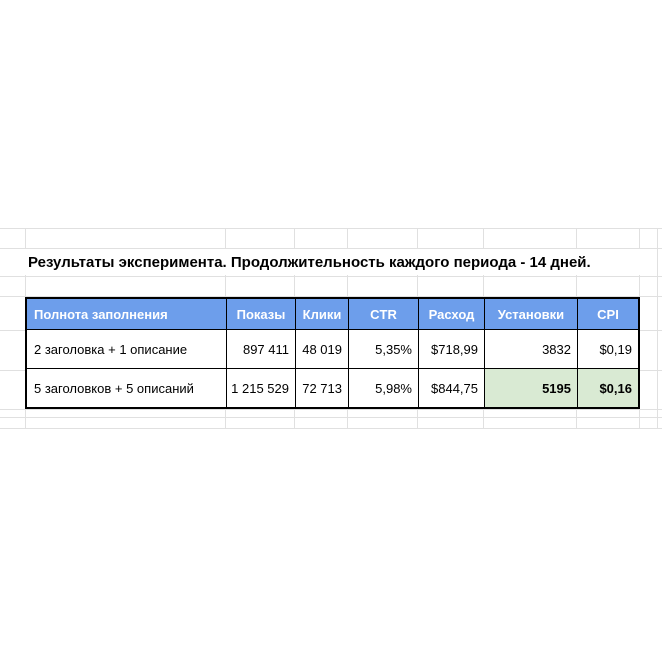  What do you see at coordinates (451, 387) in the screenshot?
I see `cell-row2-rashod: $844,75` at bounding box center [451, 387].